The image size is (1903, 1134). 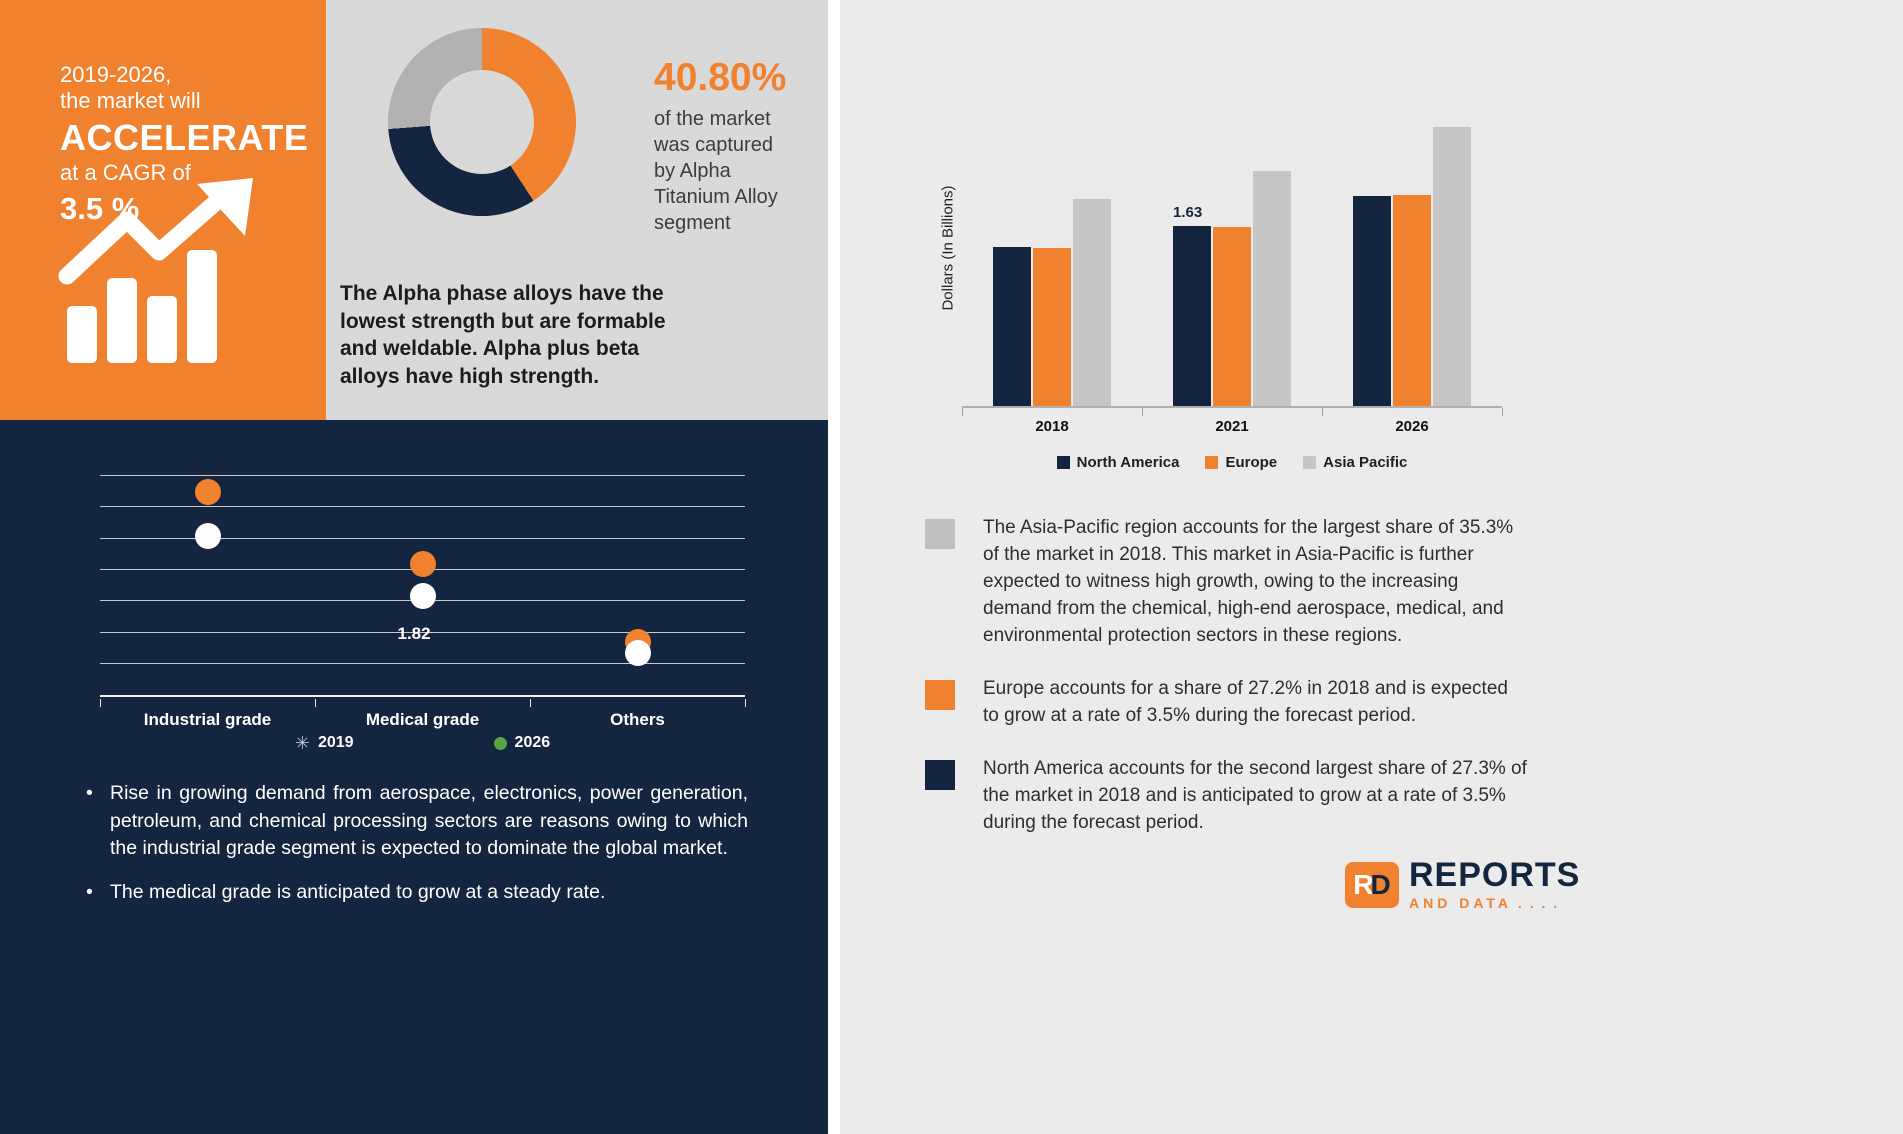 What do you see at coordinates (1052, 426) in the screenshot?
I see `bar-category-label: 2018` at bounding box center [1052, 426].